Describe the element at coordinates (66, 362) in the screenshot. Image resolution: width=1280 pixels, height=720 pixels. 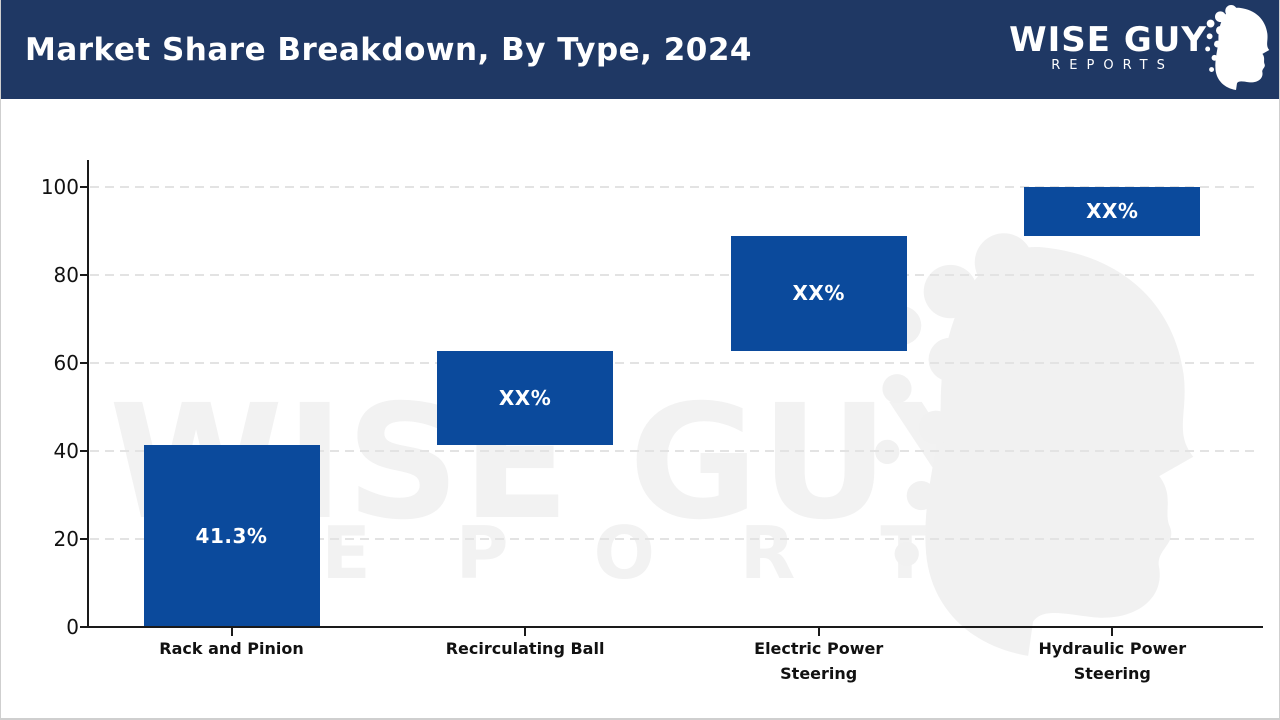
I see `y-tick-label: 60` at that location.